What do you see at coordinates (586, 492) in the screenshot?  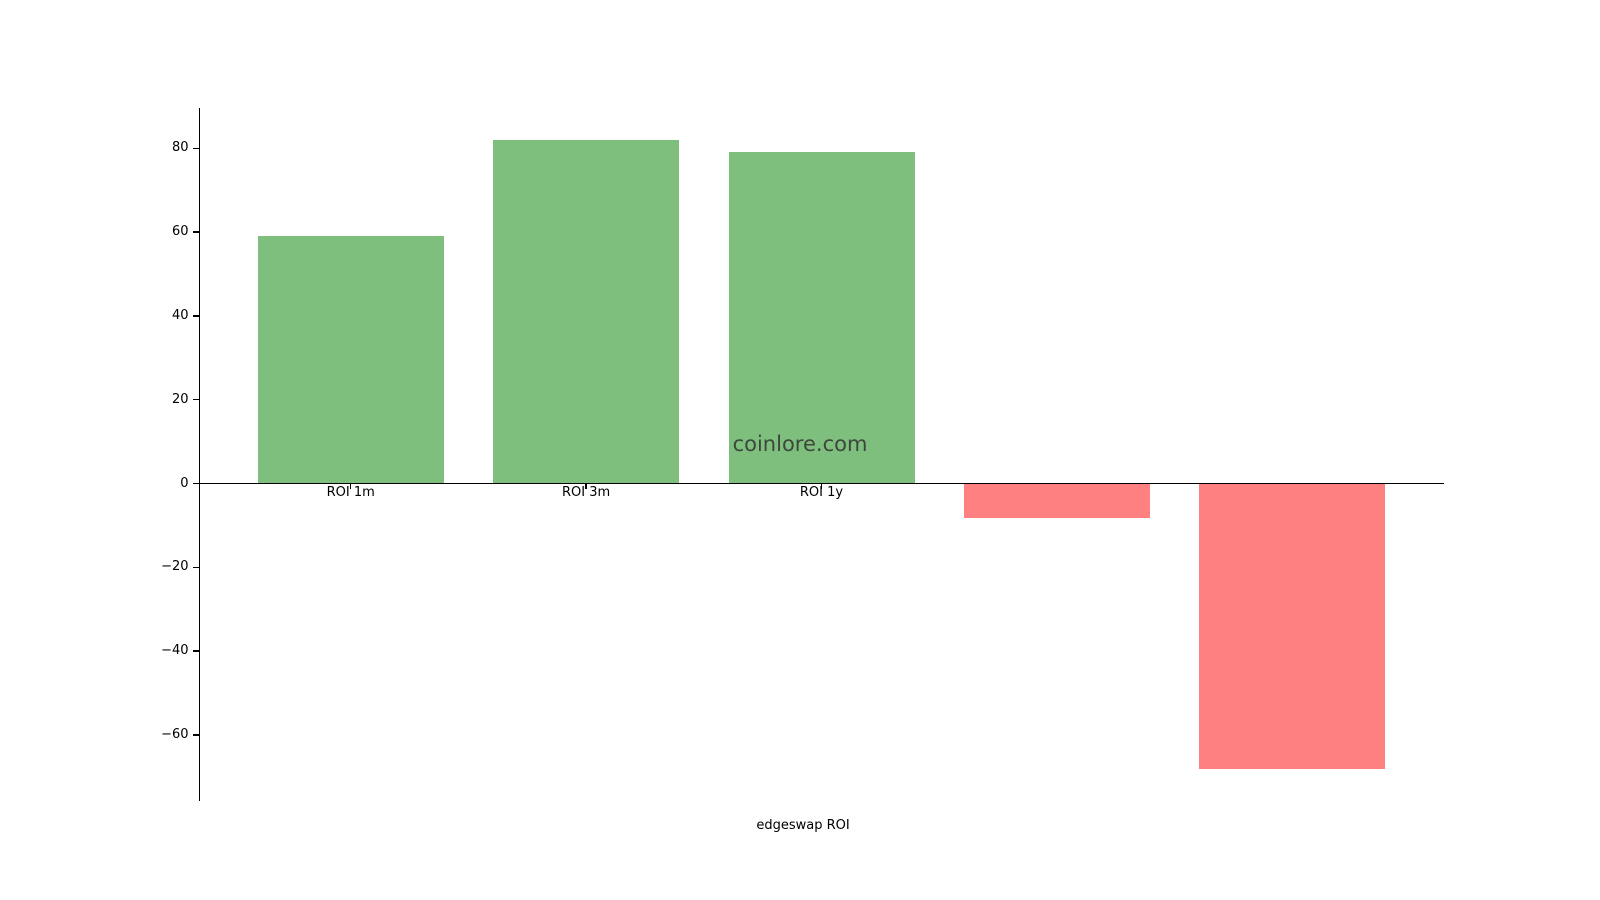 I see `x-tick-label-roi-3m: ROI 3m` at bounding box center [586, 492].